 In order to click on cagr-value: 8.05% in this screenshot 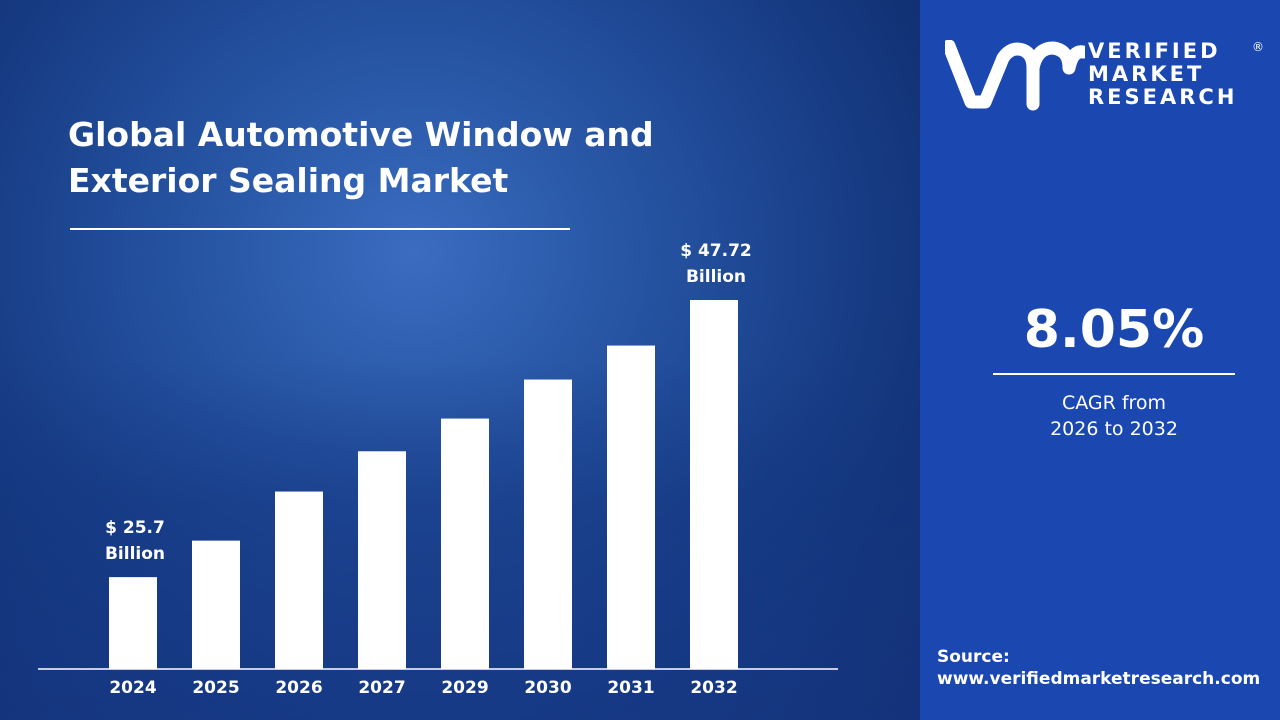, I will do `click(1114, 330)`.